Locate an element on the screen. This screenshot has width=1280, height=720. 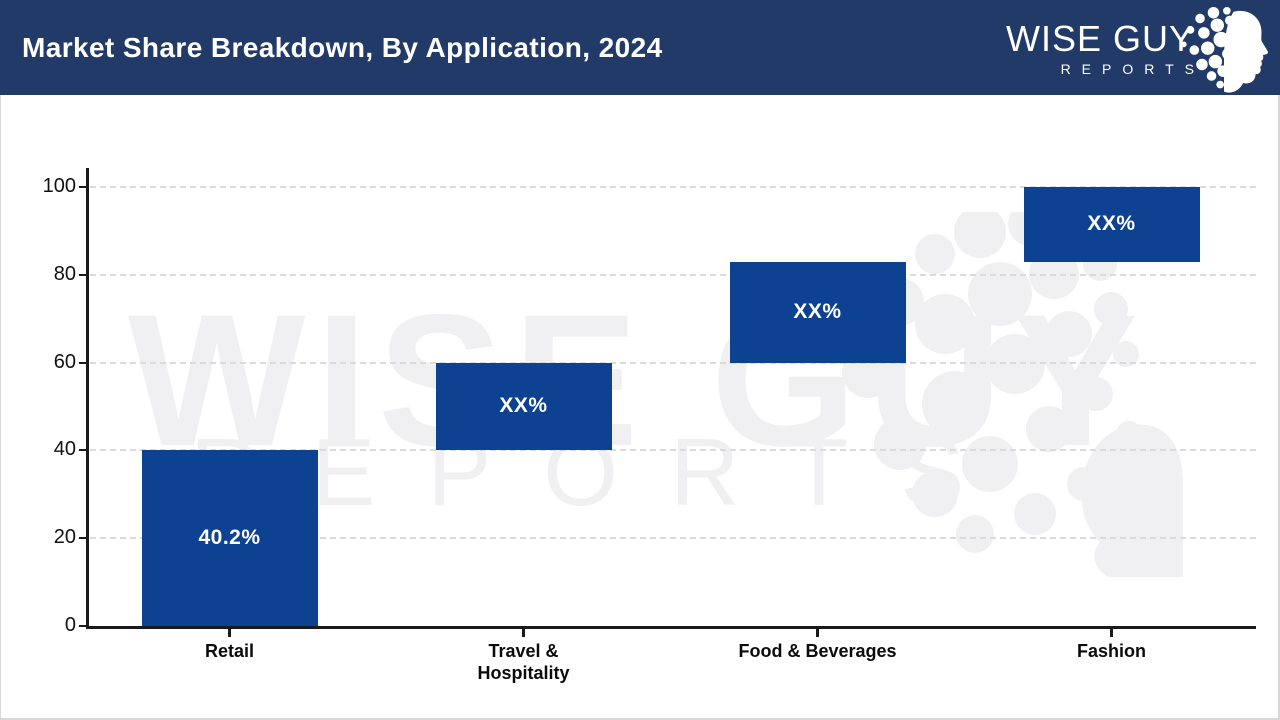
y-tick-label: 80 is located at coordinates (64, 273).